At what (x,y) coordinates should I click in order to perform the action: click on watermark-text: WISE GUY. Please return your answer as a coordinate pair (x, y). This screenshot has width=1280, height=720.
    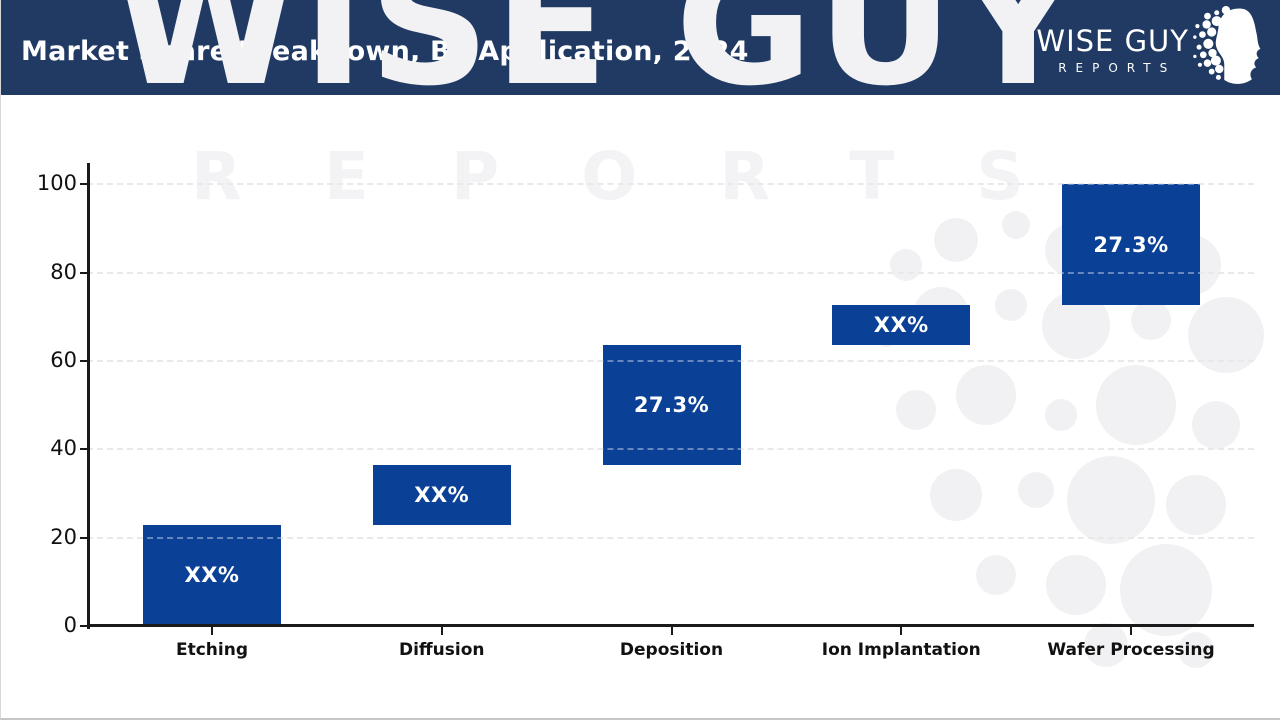
    Looking at the image, I should click on (598, 61).